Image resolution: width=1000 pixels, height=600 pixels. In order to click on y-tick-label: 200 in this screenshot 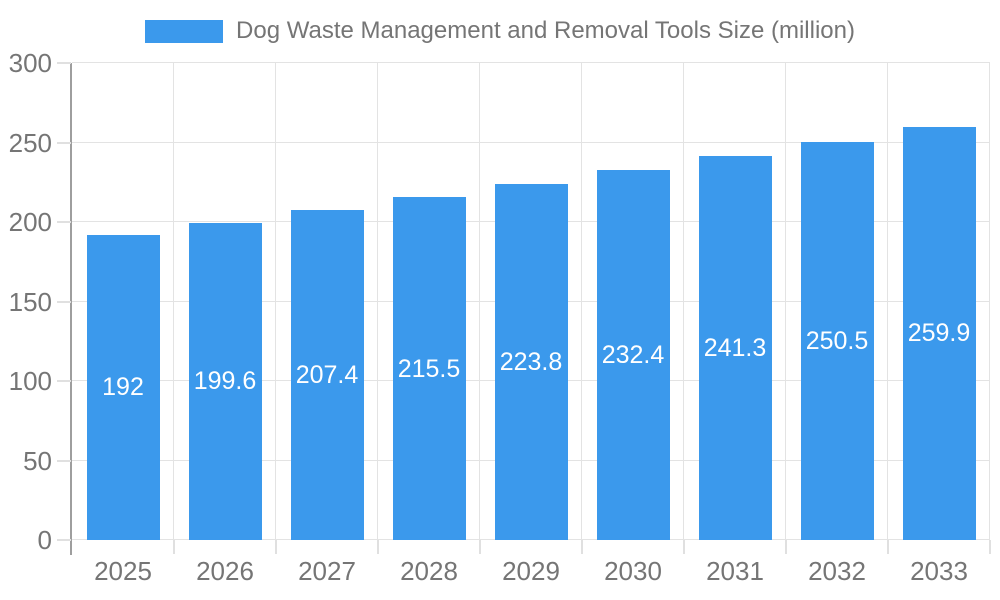, I will do `click(30, 222)`.